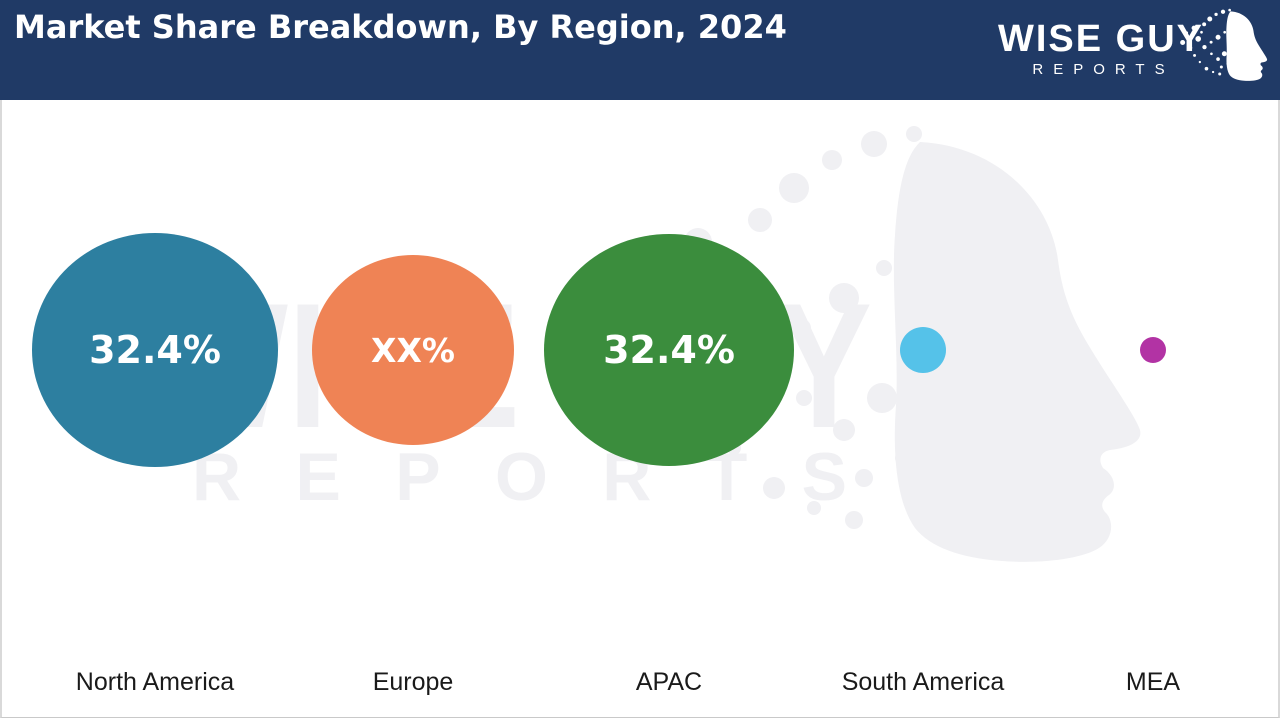 Image resolution: width=1280 pixels, height=720 pixels. I want to click on bubble-apac: 32.4%, so click(669, 350).